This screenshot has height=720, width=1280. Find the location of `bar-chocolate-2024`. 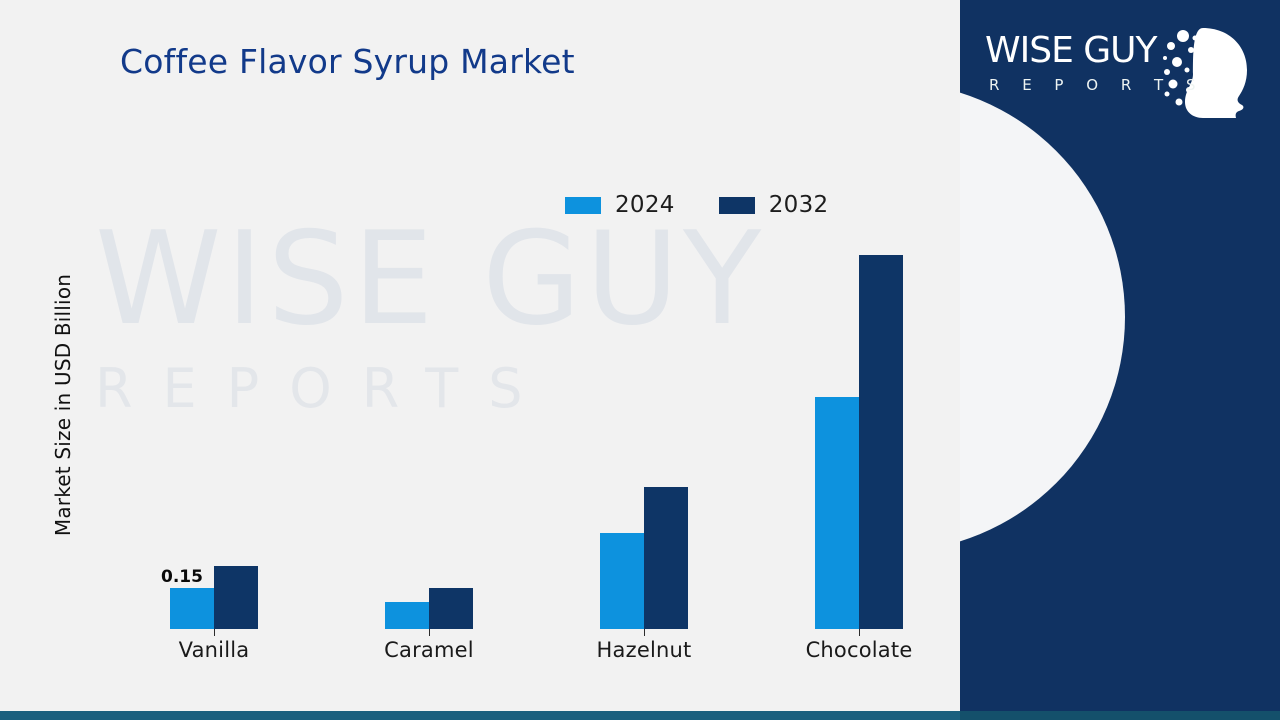

bar-chocolate-2024 is located at coordinates (837, 513).